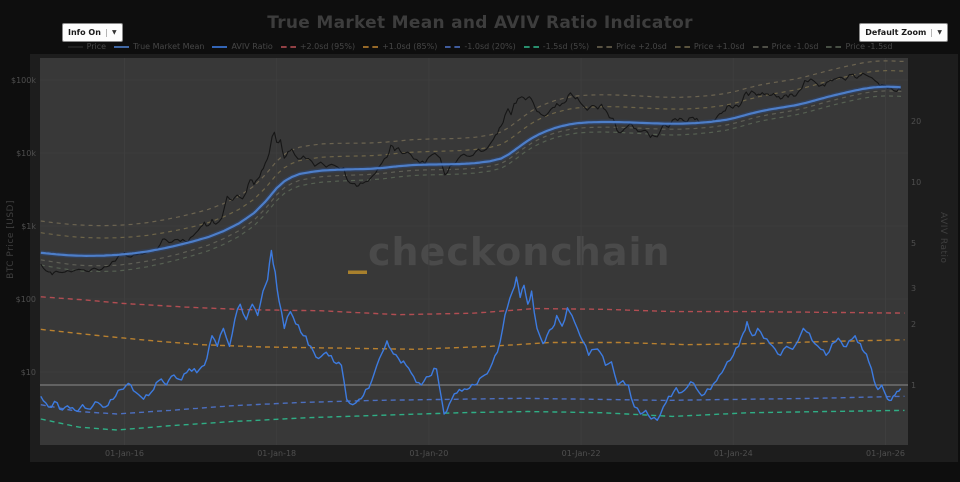 The width and height of the screenshot is (960, 482). Describe the element at coordinates (28, 226) in the screenshot. I see `y-axis-tick-label: $1k` at that location.